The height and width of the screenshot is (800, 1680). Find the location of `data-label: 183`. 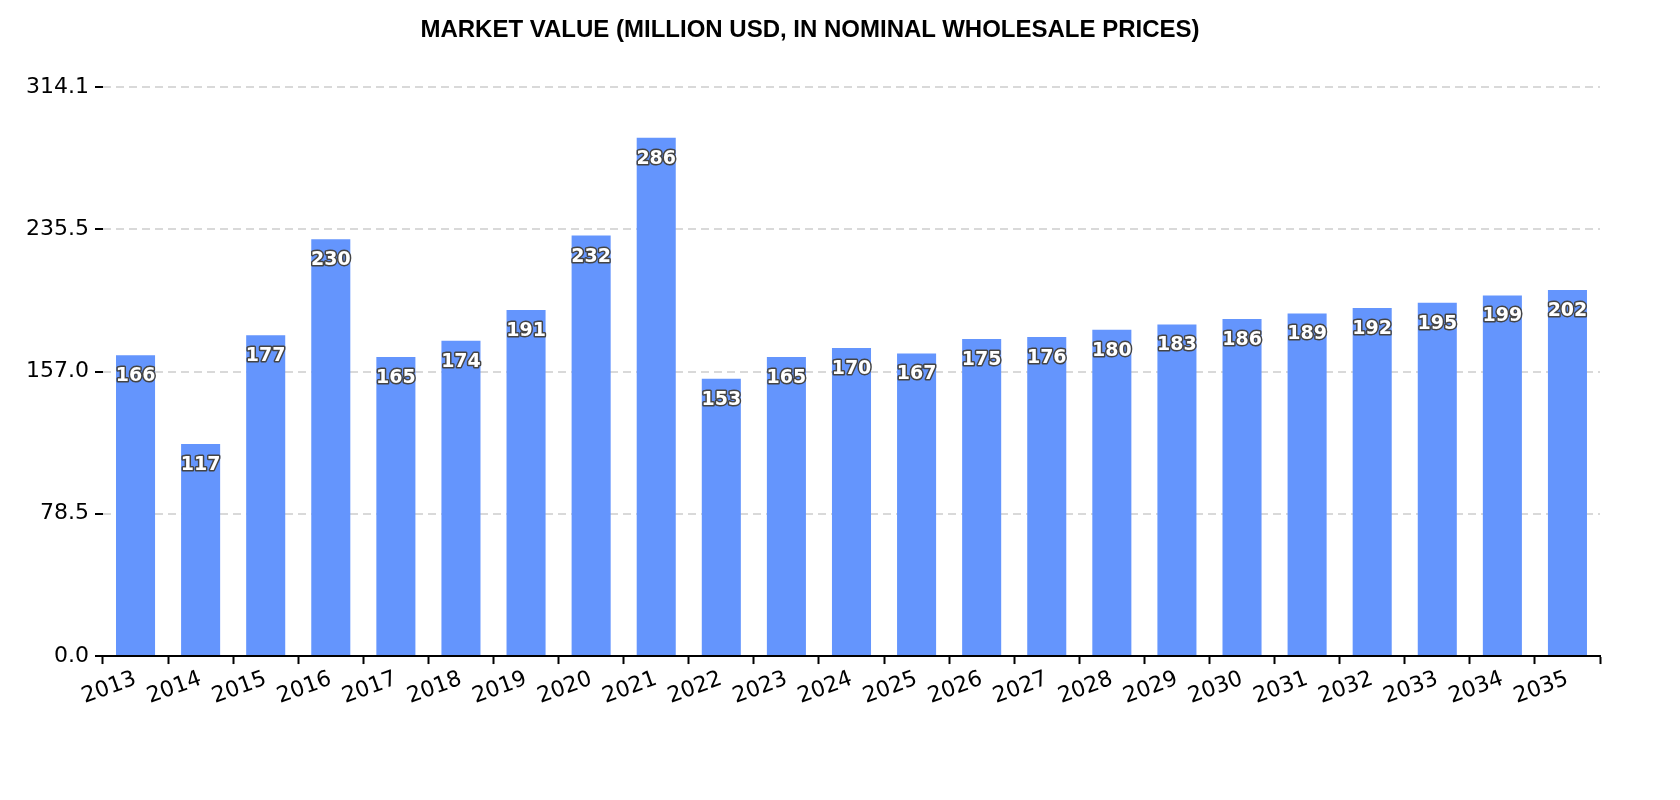

data-label: 183 is located at coordinates (1177, 343).